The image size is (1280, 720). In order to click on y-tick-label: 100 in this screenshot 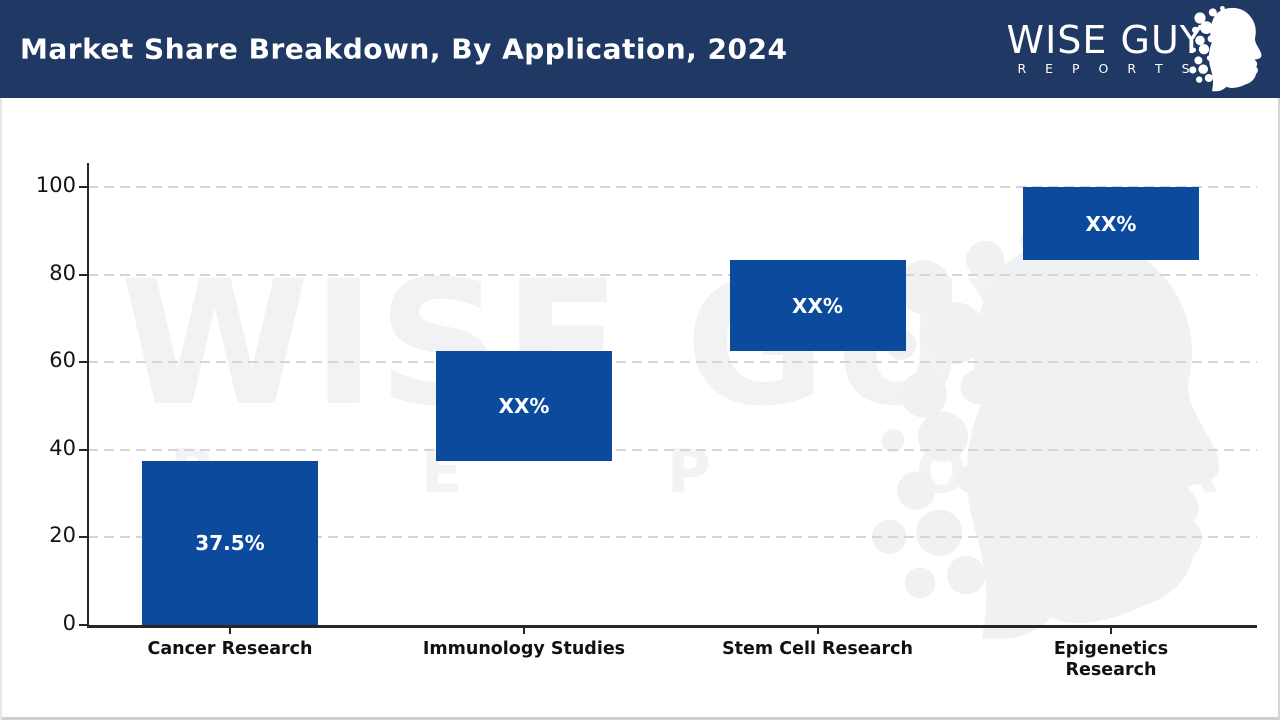, I will do `click(55, 185)`.